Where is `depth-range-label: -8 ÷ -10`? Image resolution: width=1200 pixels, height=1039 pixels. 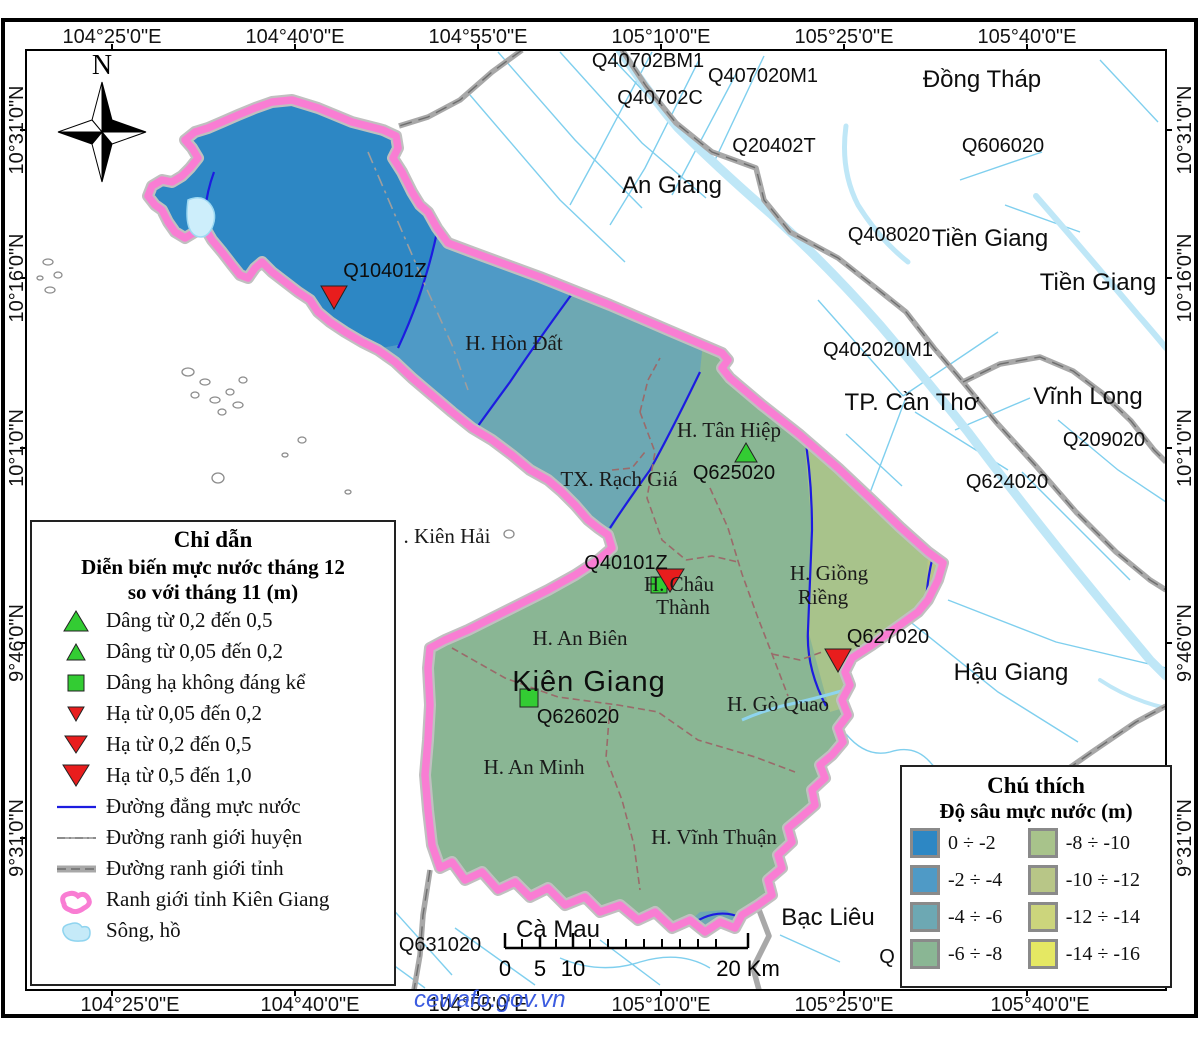
depth-range-label: -8 ÷ -10 is located at coordinates (1098, 842).